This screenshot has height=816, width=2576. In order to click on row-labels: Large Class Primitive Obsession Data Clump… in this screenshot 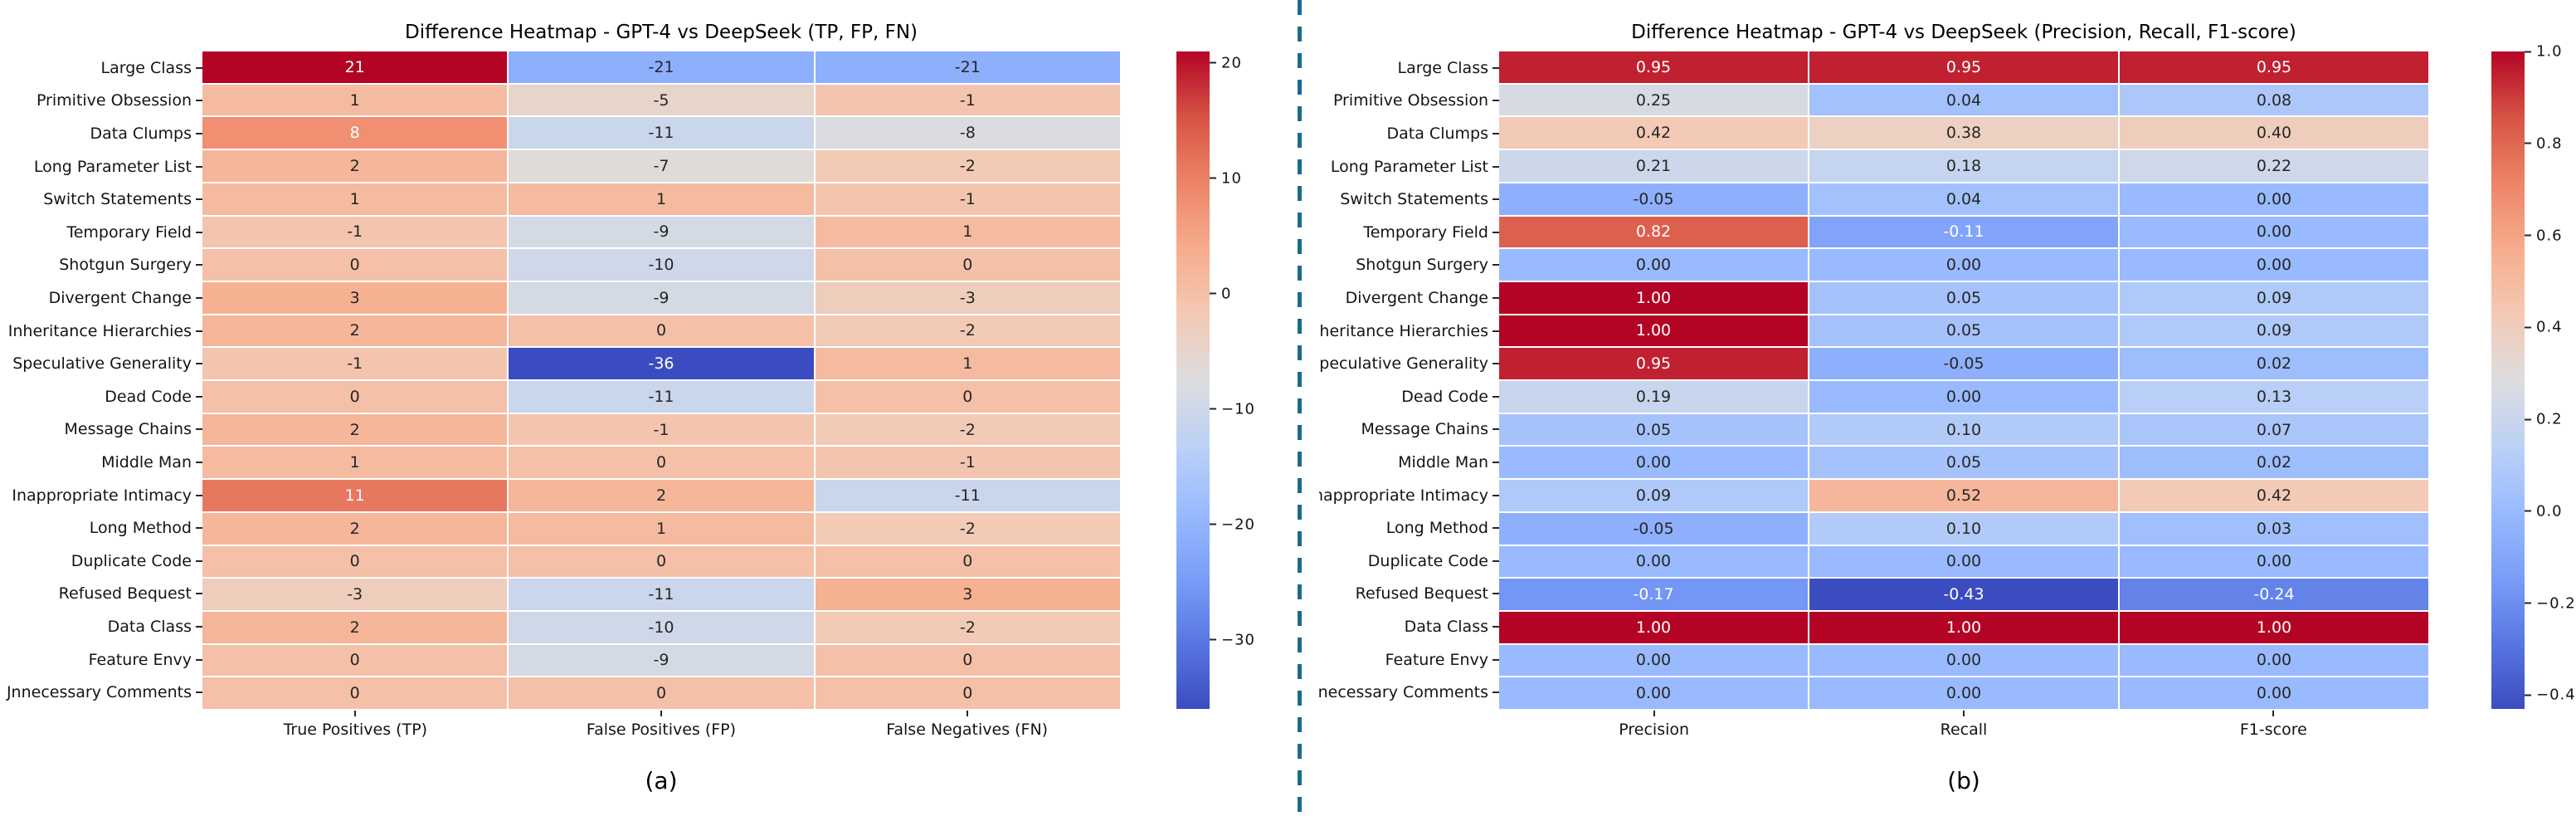, I will do `click(101, 380)`.